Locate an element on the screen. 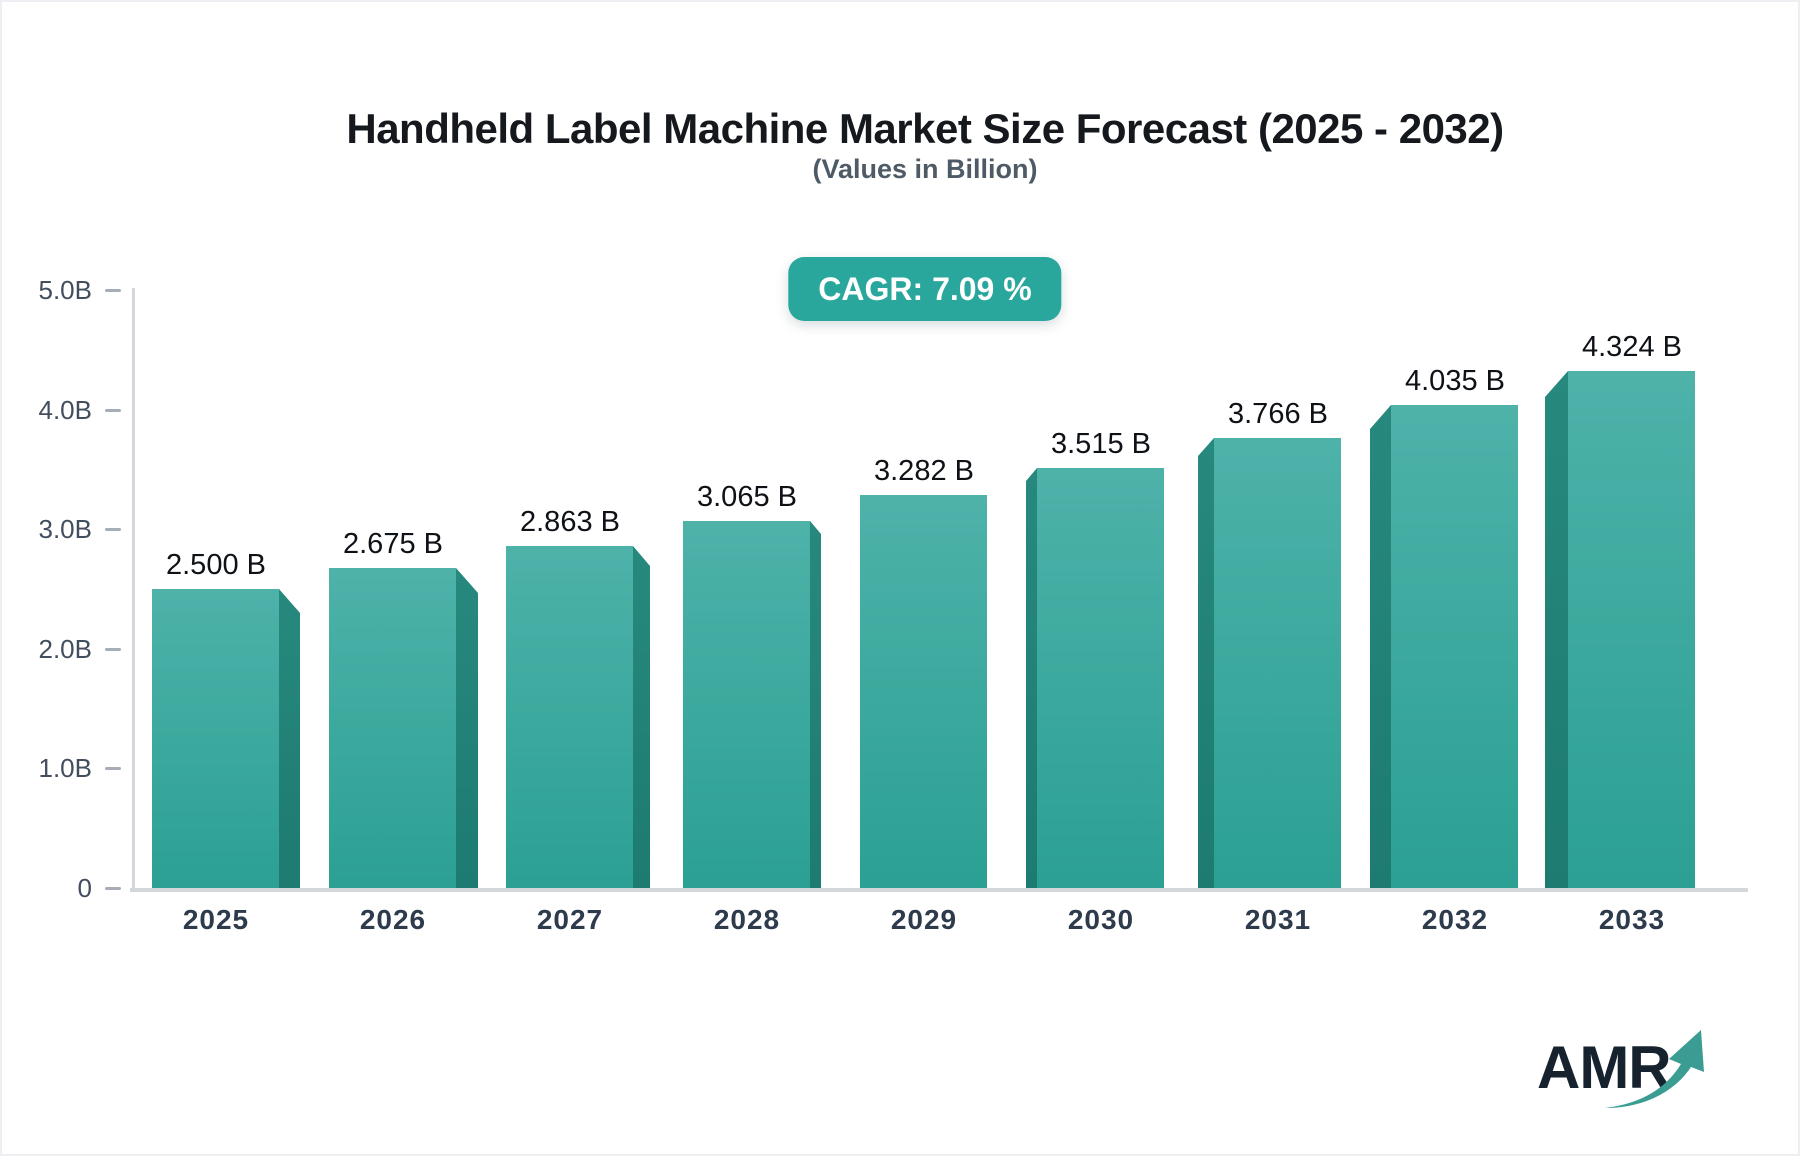 This screenshot has width=1800, height=1156. bar-side-face-2031 is located at coordinates (1206, 663).